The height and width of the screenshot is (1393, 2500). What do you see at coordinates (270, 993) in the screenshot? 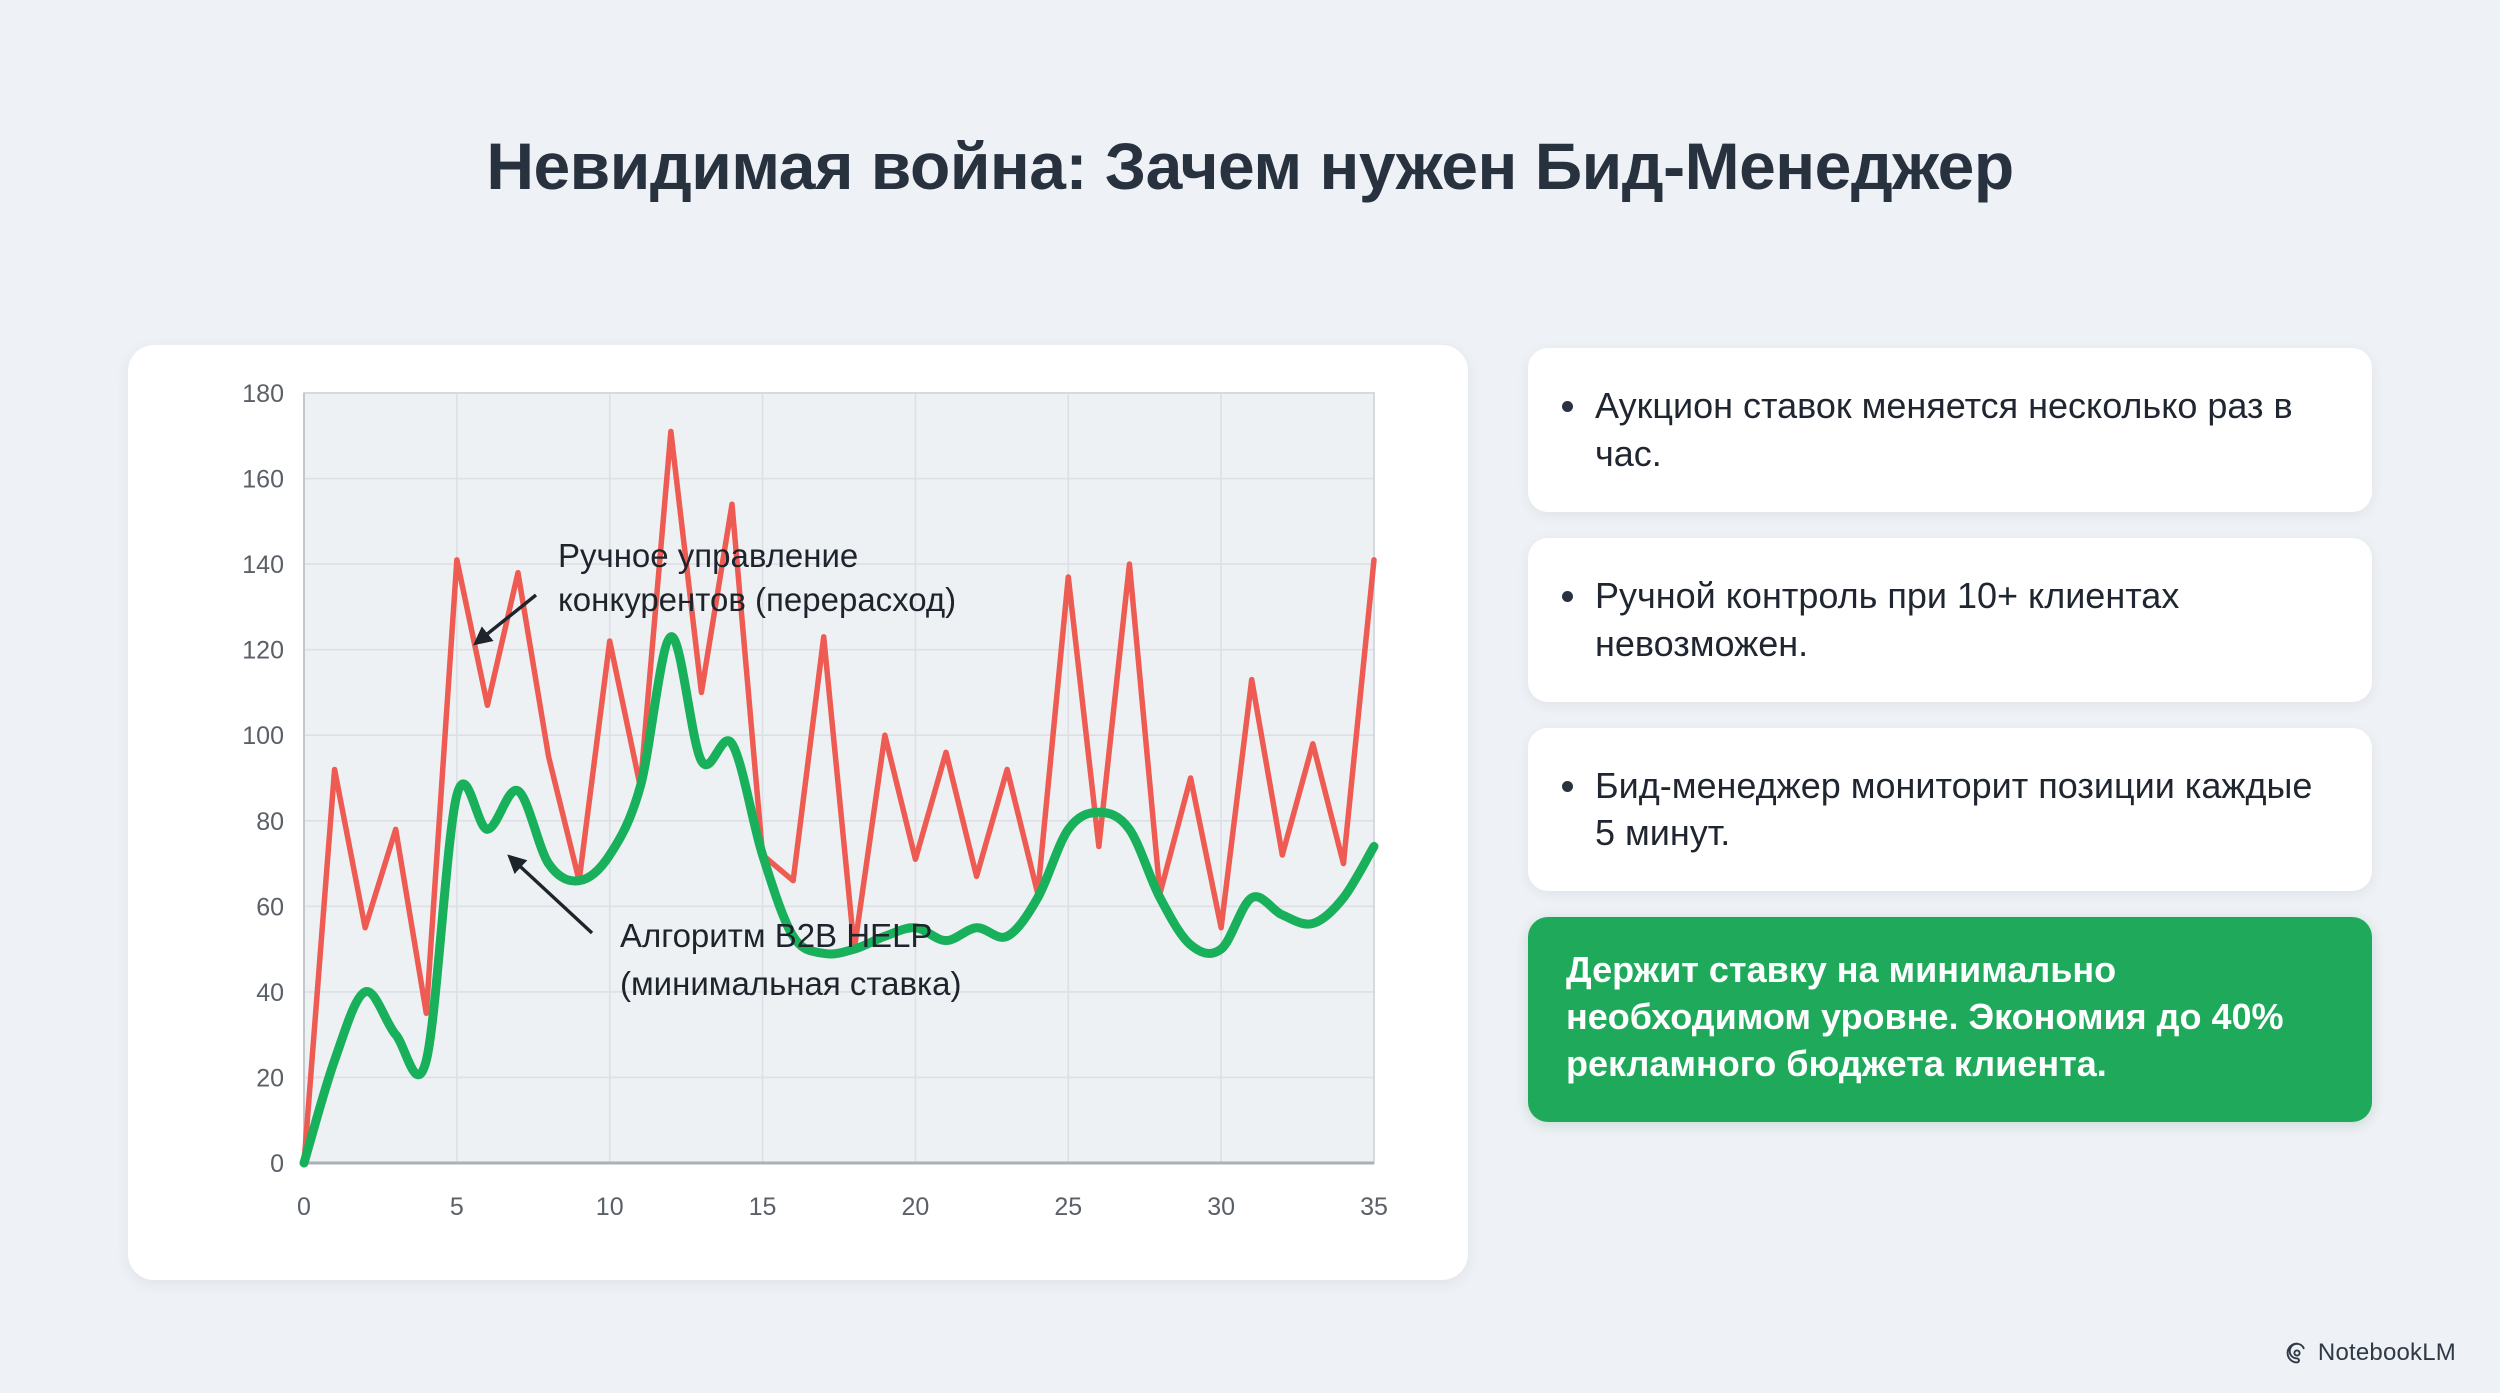
I see `svg-text: 40` at bounding box center [270, 993].